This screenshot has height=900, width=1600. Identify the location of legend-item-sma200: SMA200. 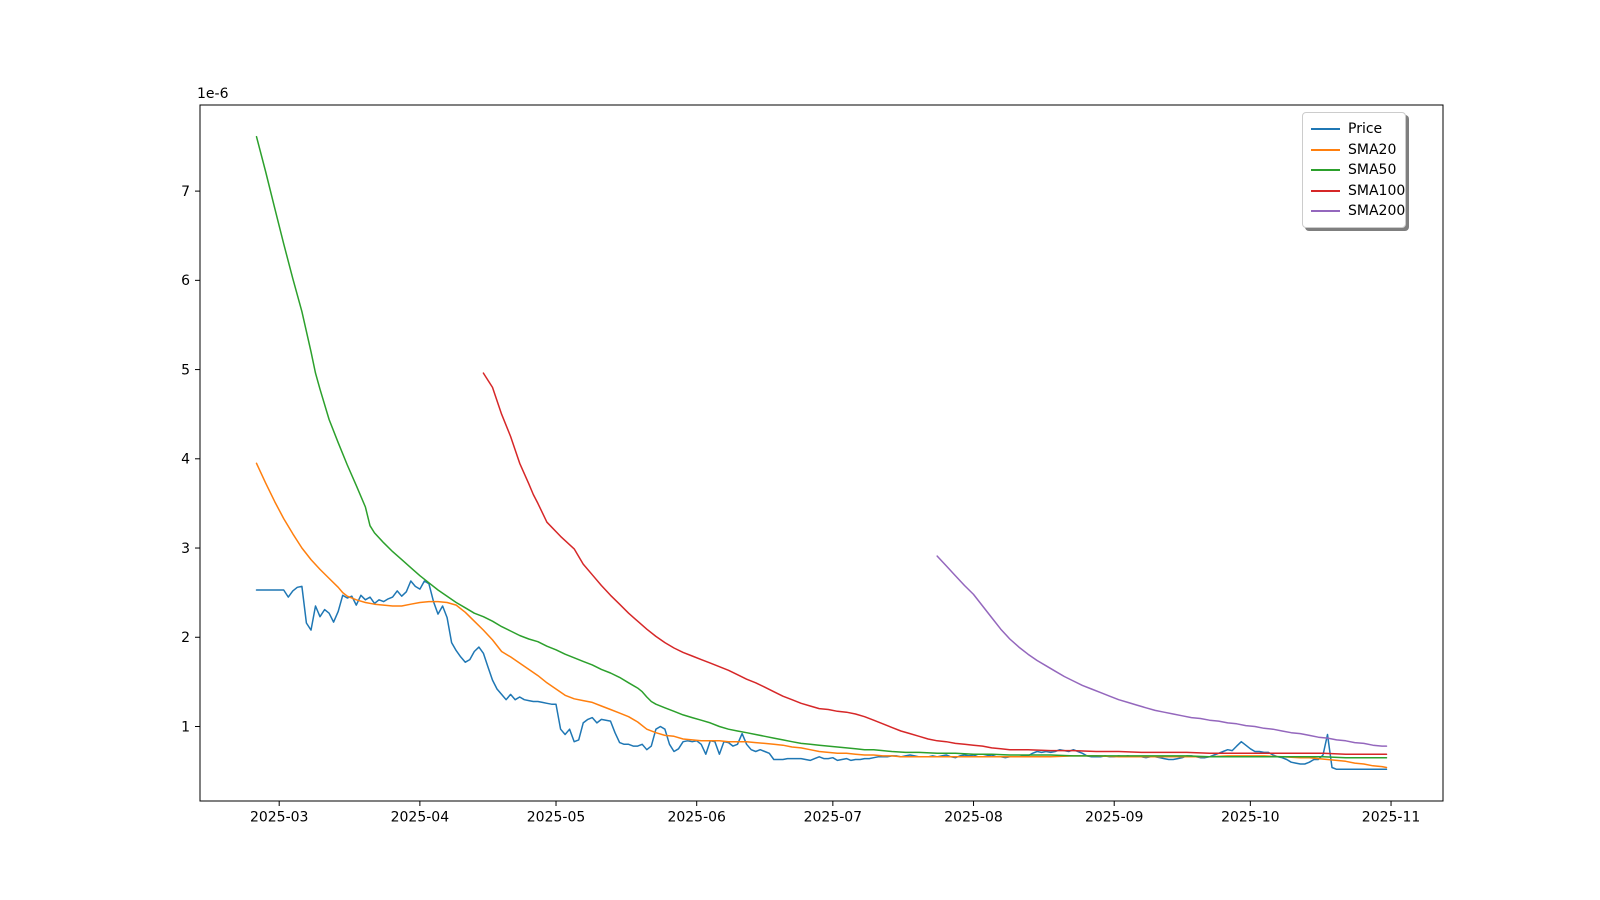
(1358, 211).